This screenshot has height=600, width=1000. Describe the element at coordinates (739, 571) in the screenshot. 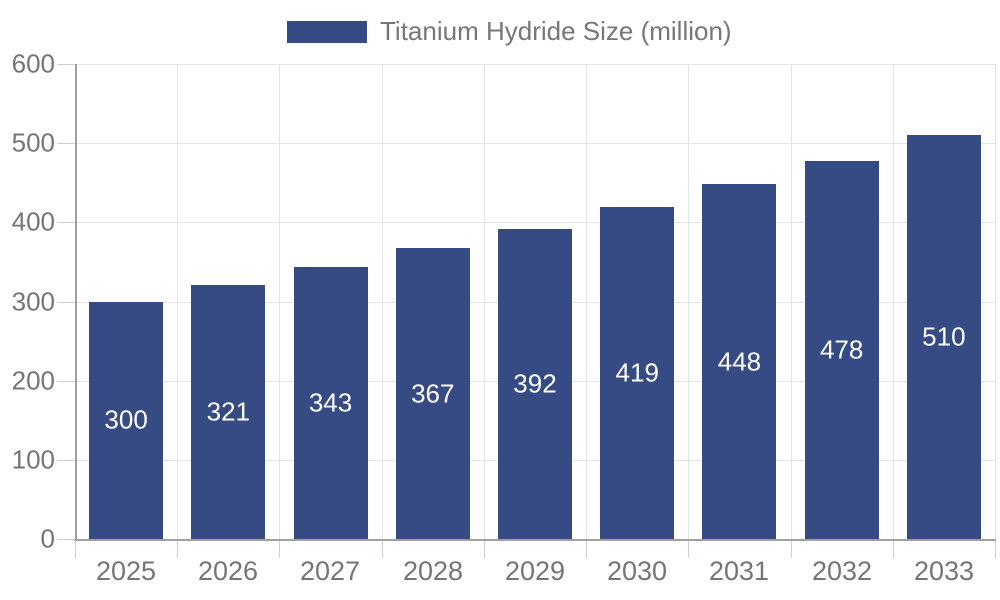

I see `x-tick-label: 2031` at that location.